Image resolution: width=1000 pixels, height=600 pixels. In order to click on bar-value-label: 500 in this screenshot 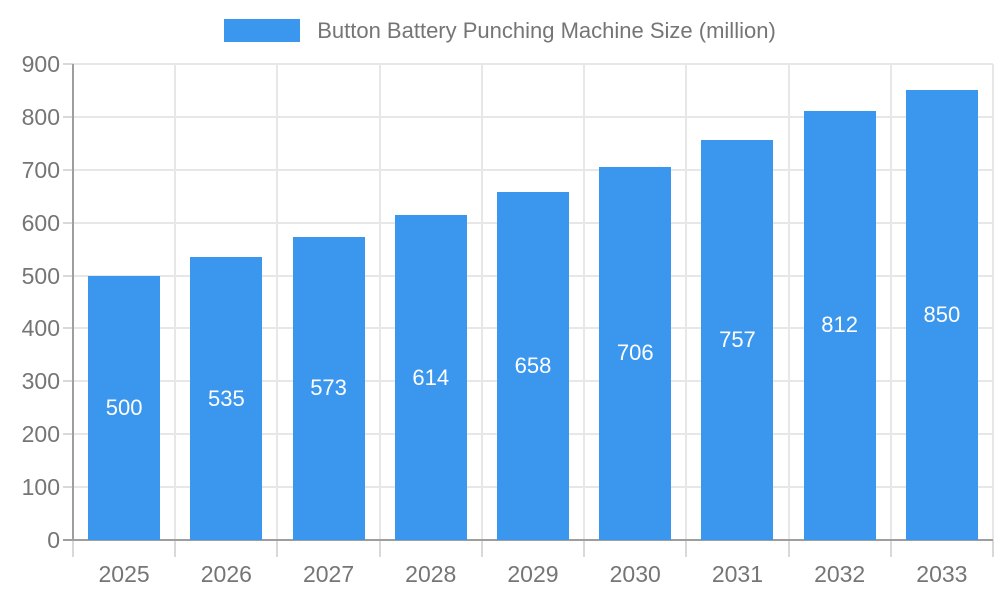, I will do `click(124, 407)`.